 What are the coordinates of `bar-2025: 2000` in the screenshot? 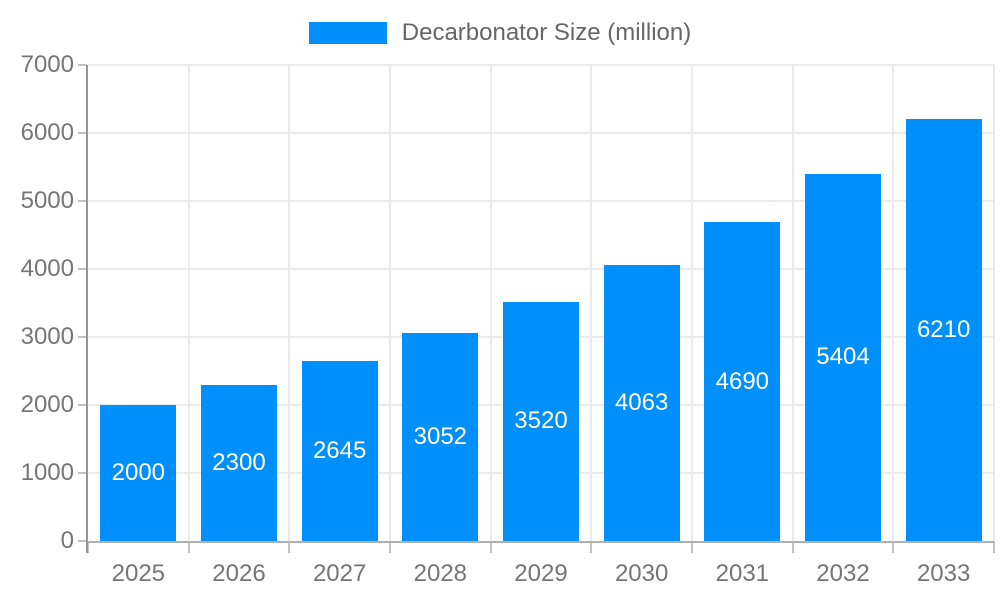 It's located at (138, 473).